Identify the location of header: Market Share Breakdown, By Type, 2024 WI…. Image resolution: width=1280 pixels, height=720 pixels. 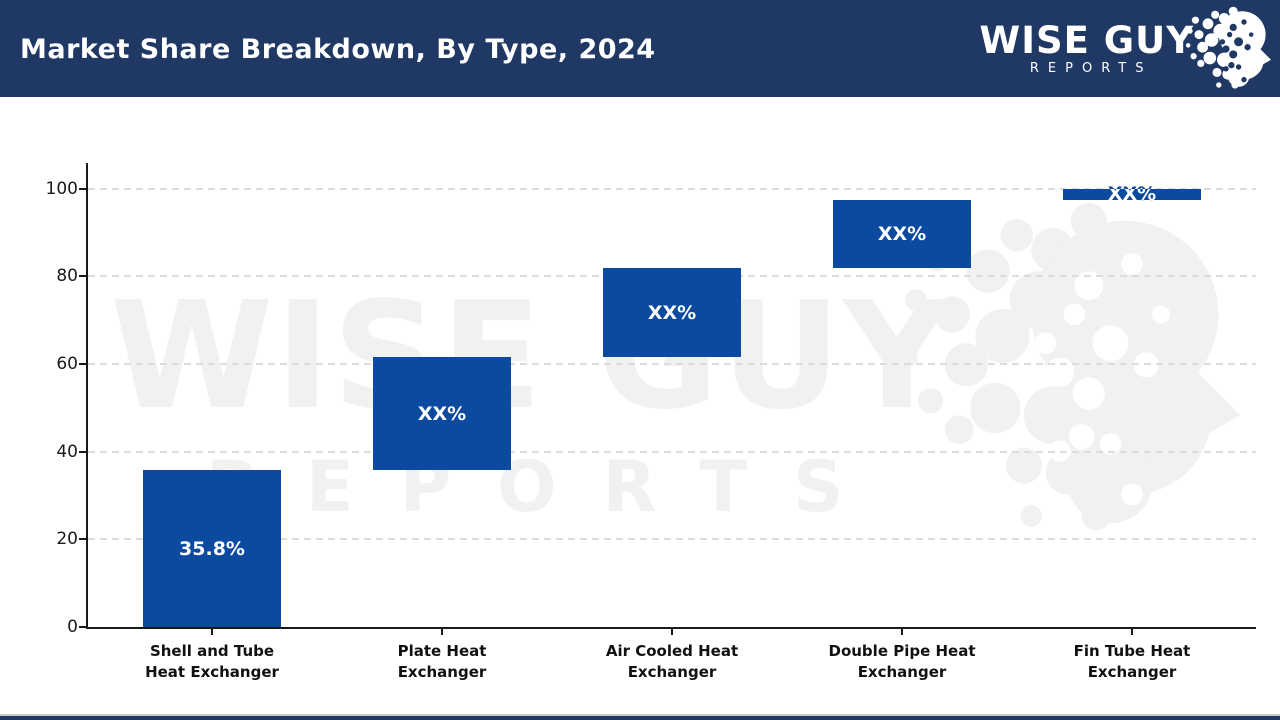
(640, 48).